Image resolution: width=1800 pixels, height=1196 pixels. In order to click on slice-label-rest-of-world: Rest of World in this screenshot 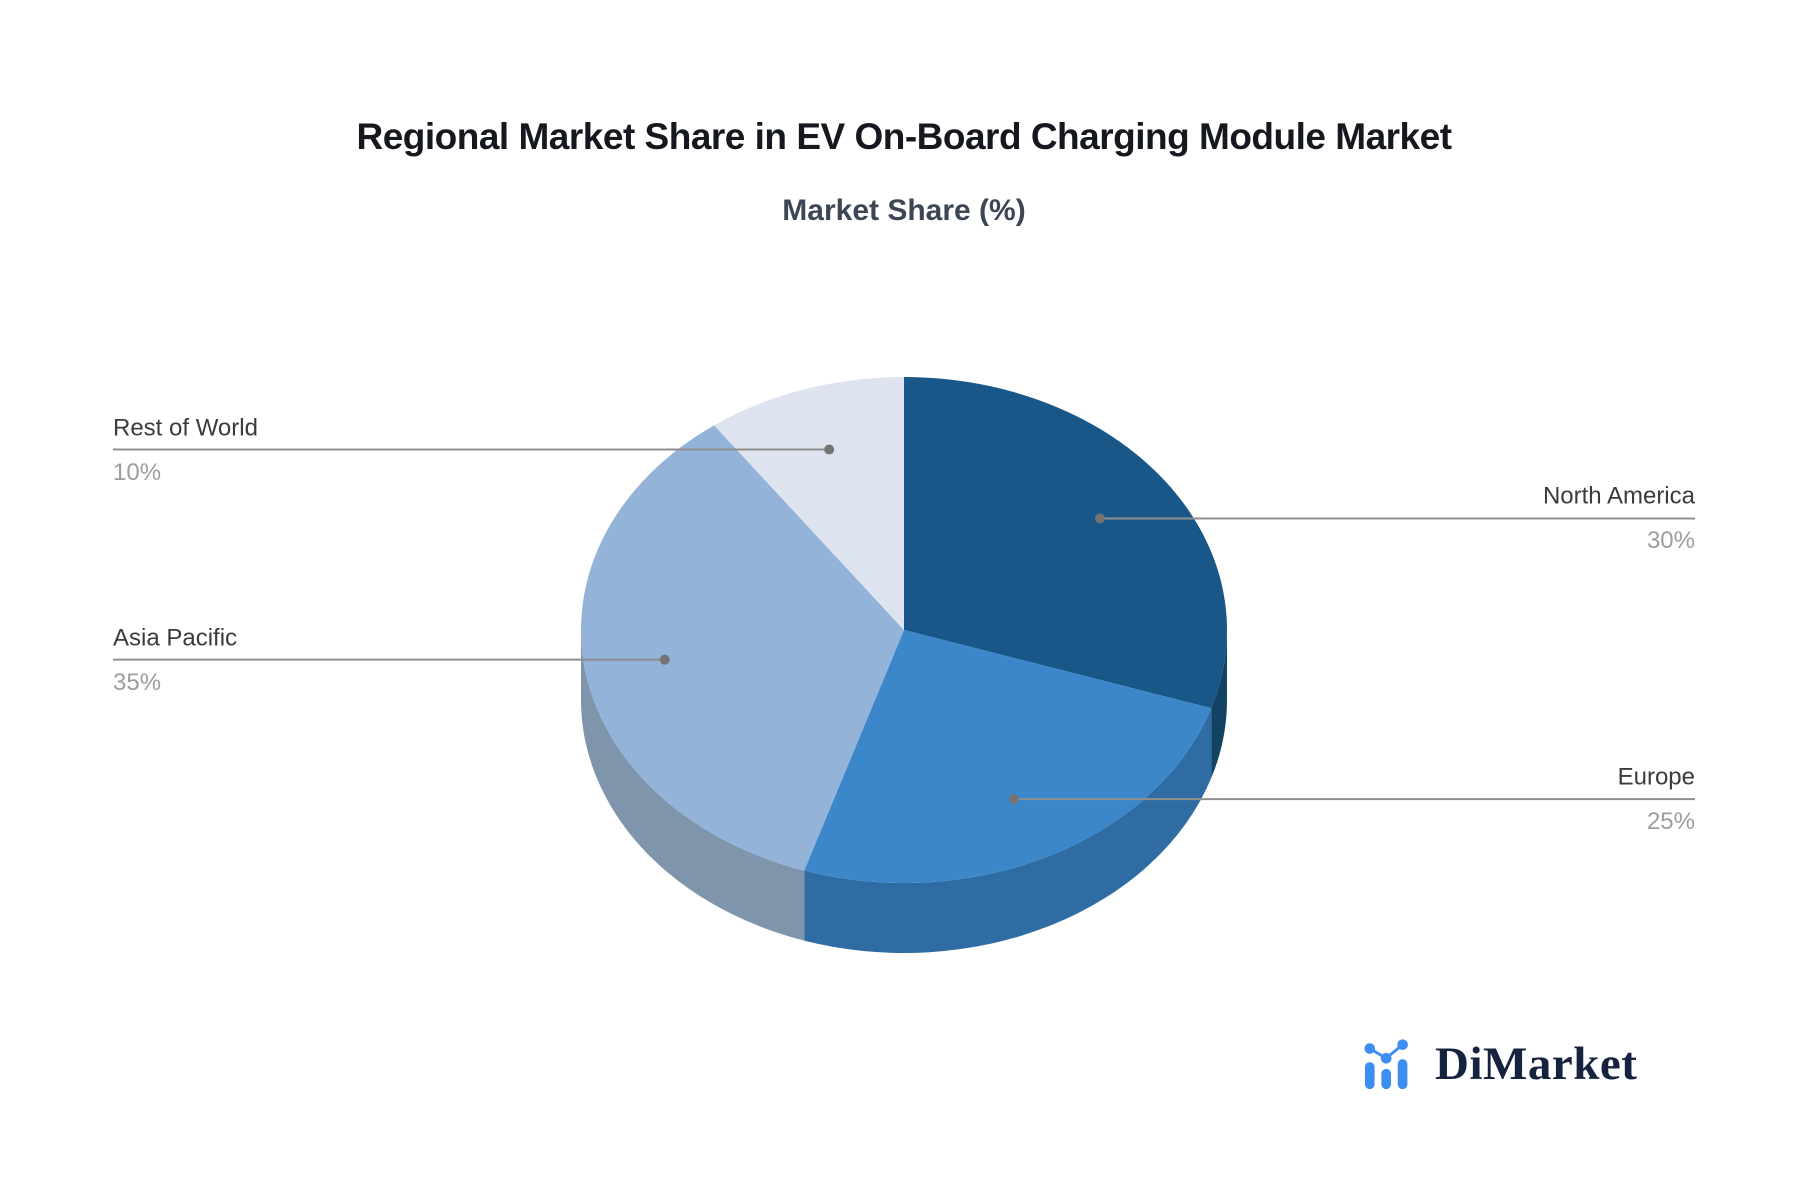, I will do `click(185, 428)`.